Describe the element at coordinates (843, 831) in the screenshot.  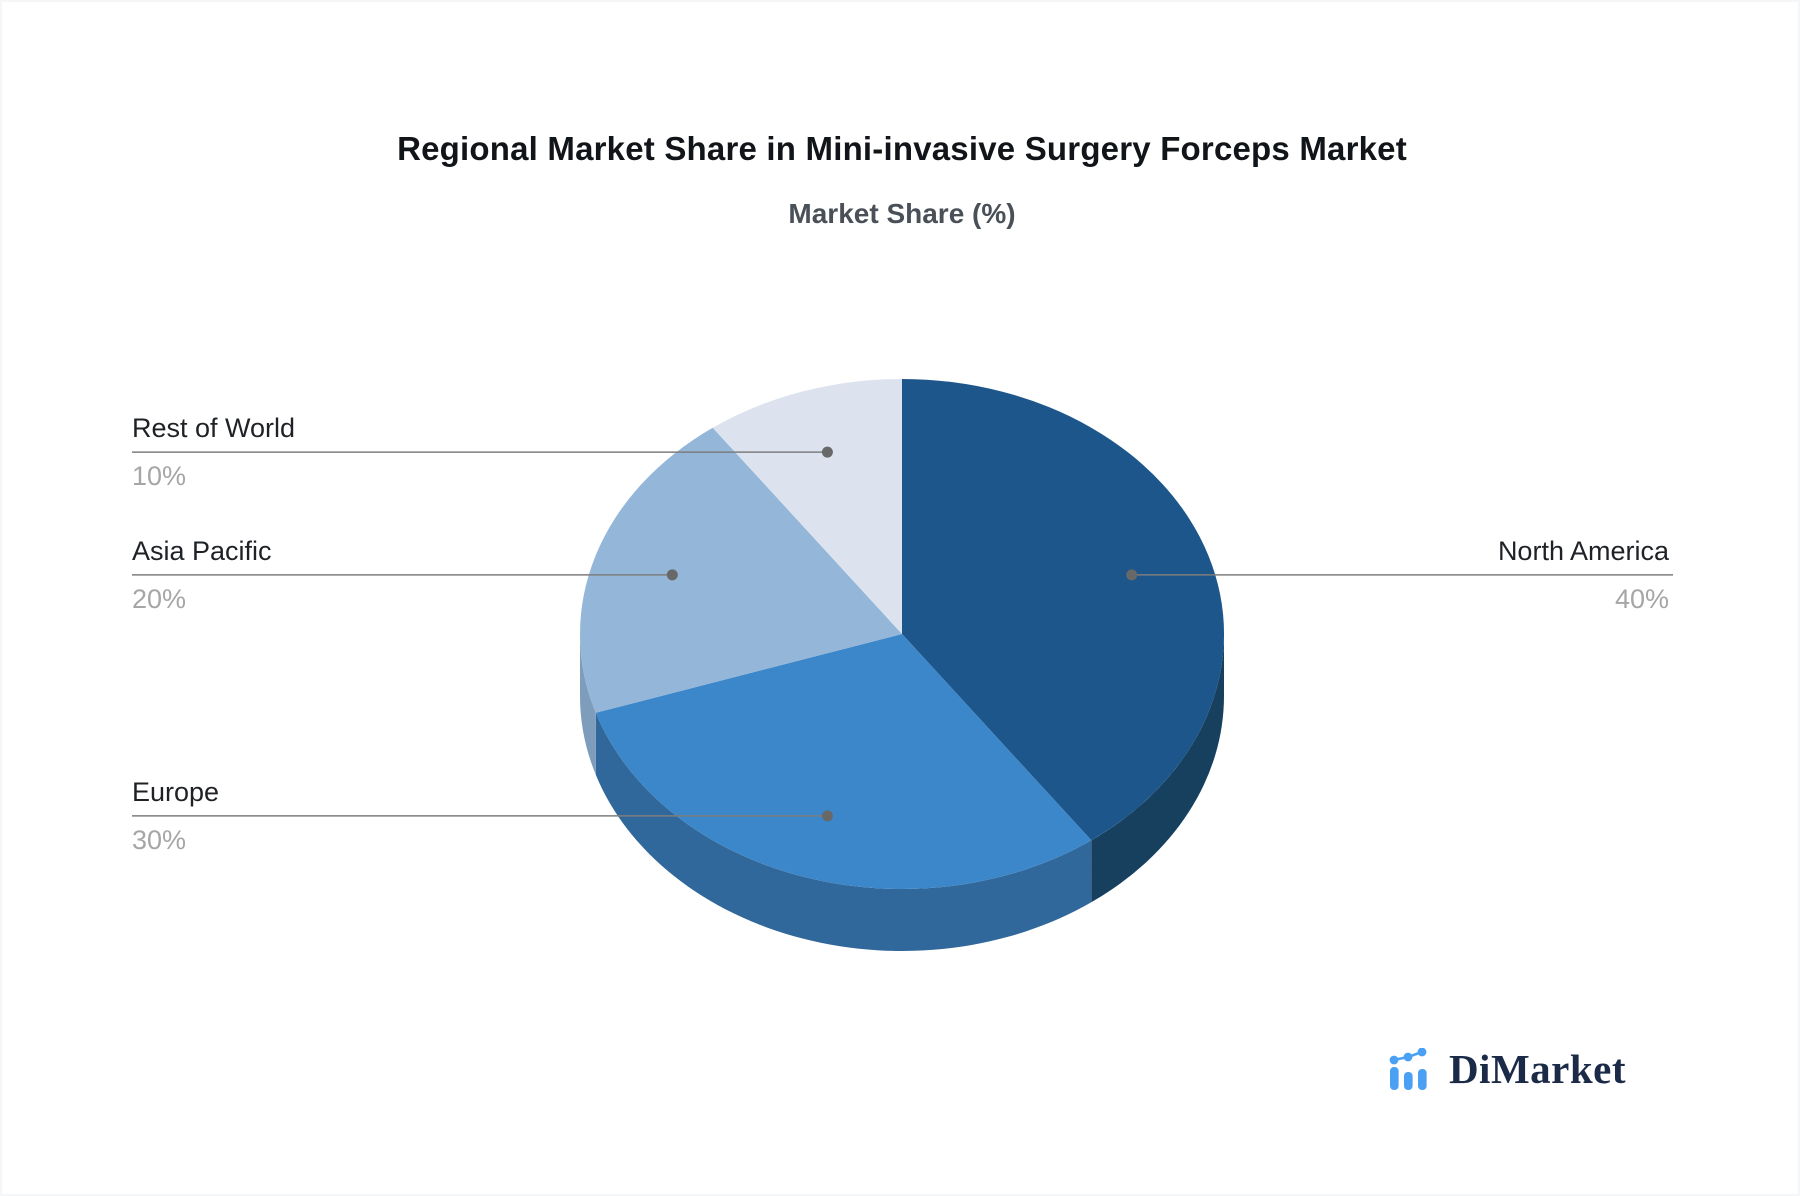
I see `pie-slice-side-europe` at that location.